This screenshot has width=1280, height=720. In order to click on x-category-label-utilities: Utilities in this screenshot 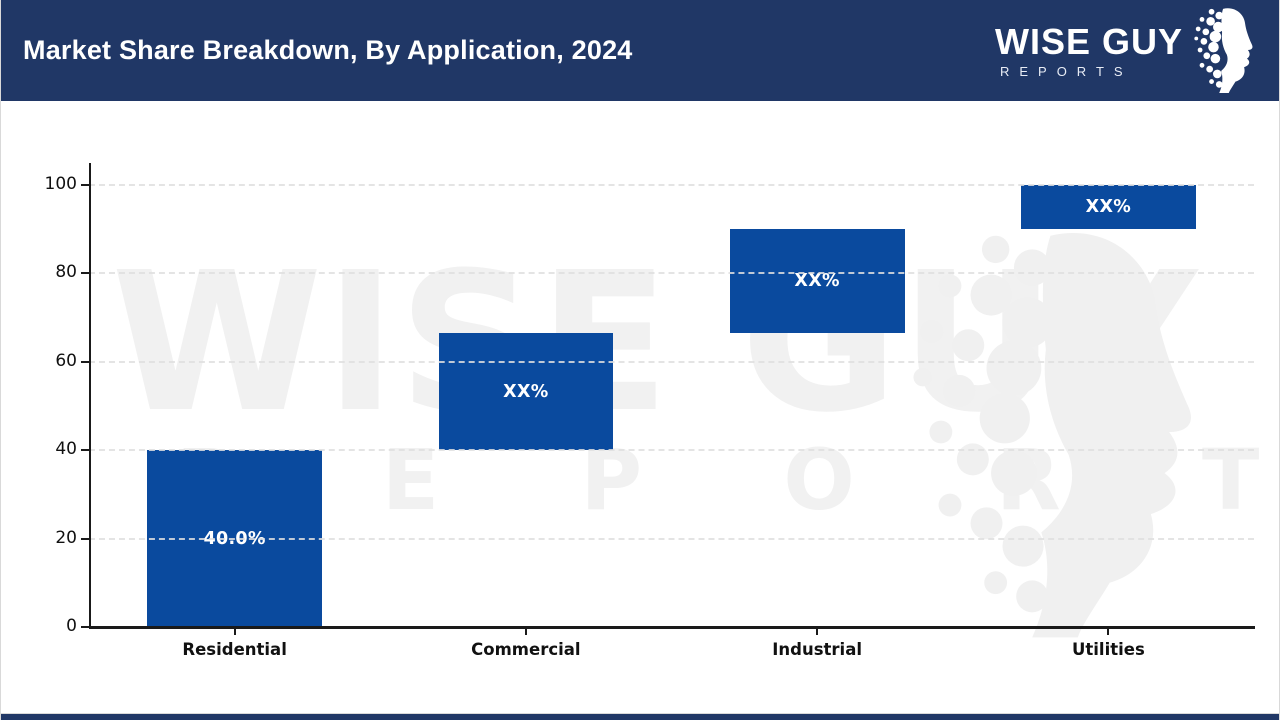, I will do `click(1108, 649)`.